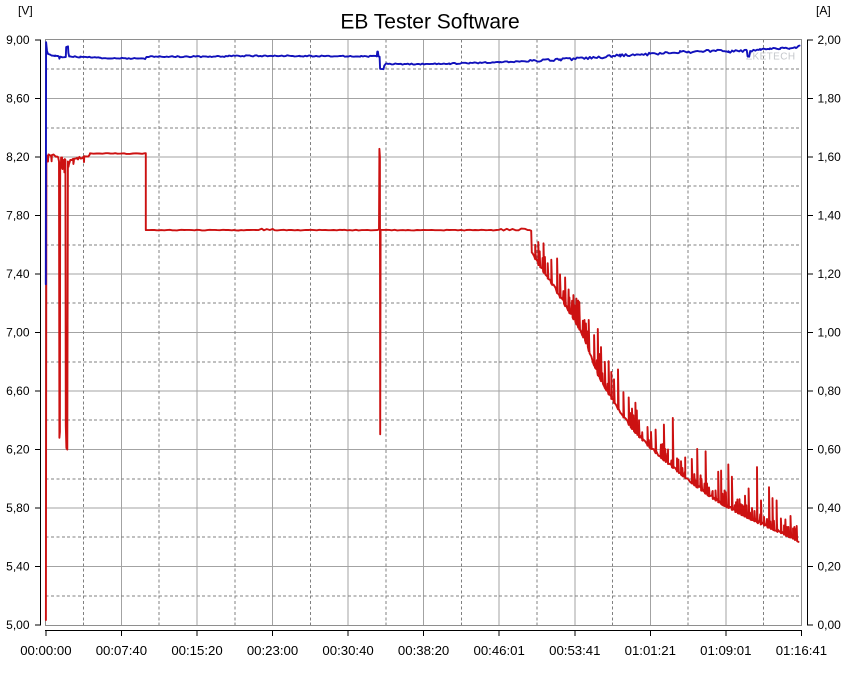 This screenshot has width=850, height=675. I want to click on svg-text: 6,60, so click(18, 391).